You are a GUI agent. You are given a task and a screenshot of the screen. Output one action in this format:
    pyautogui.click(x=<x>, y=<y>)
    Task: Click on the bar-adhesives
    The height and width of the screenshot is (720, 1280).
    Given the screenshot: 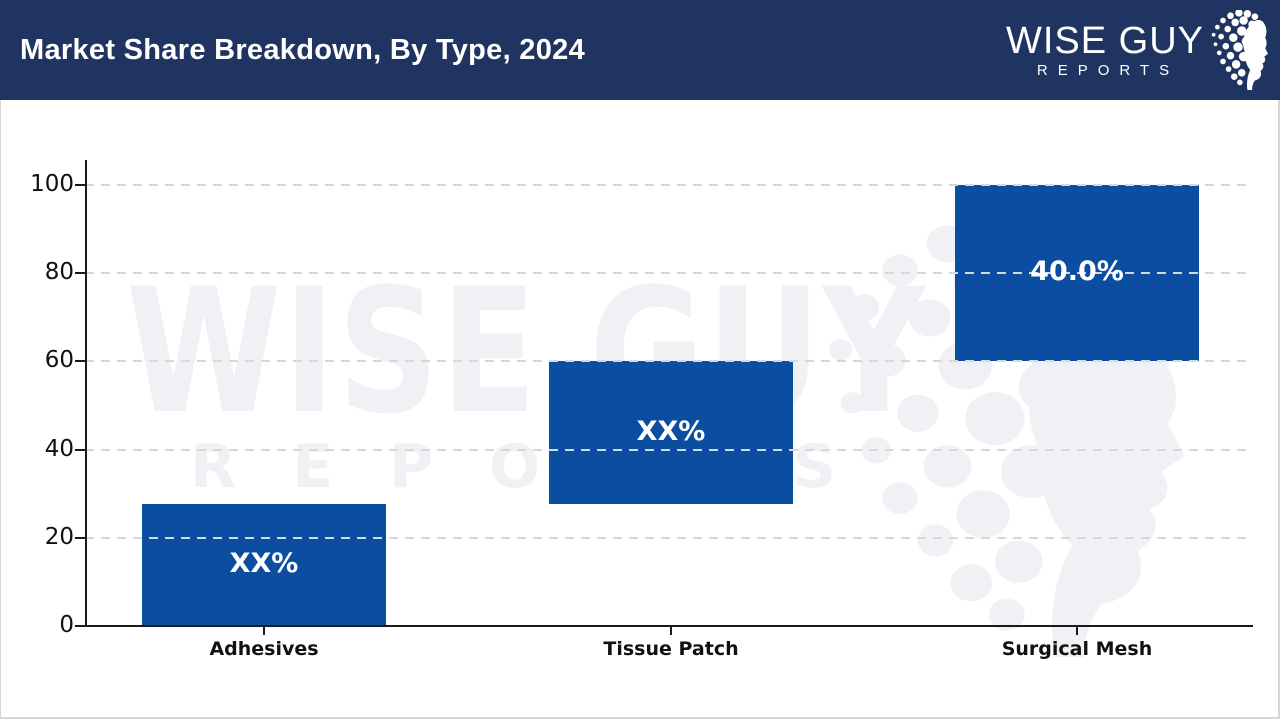 What is the action you would take?
    pyautogui.click(x=264, y=564)
    